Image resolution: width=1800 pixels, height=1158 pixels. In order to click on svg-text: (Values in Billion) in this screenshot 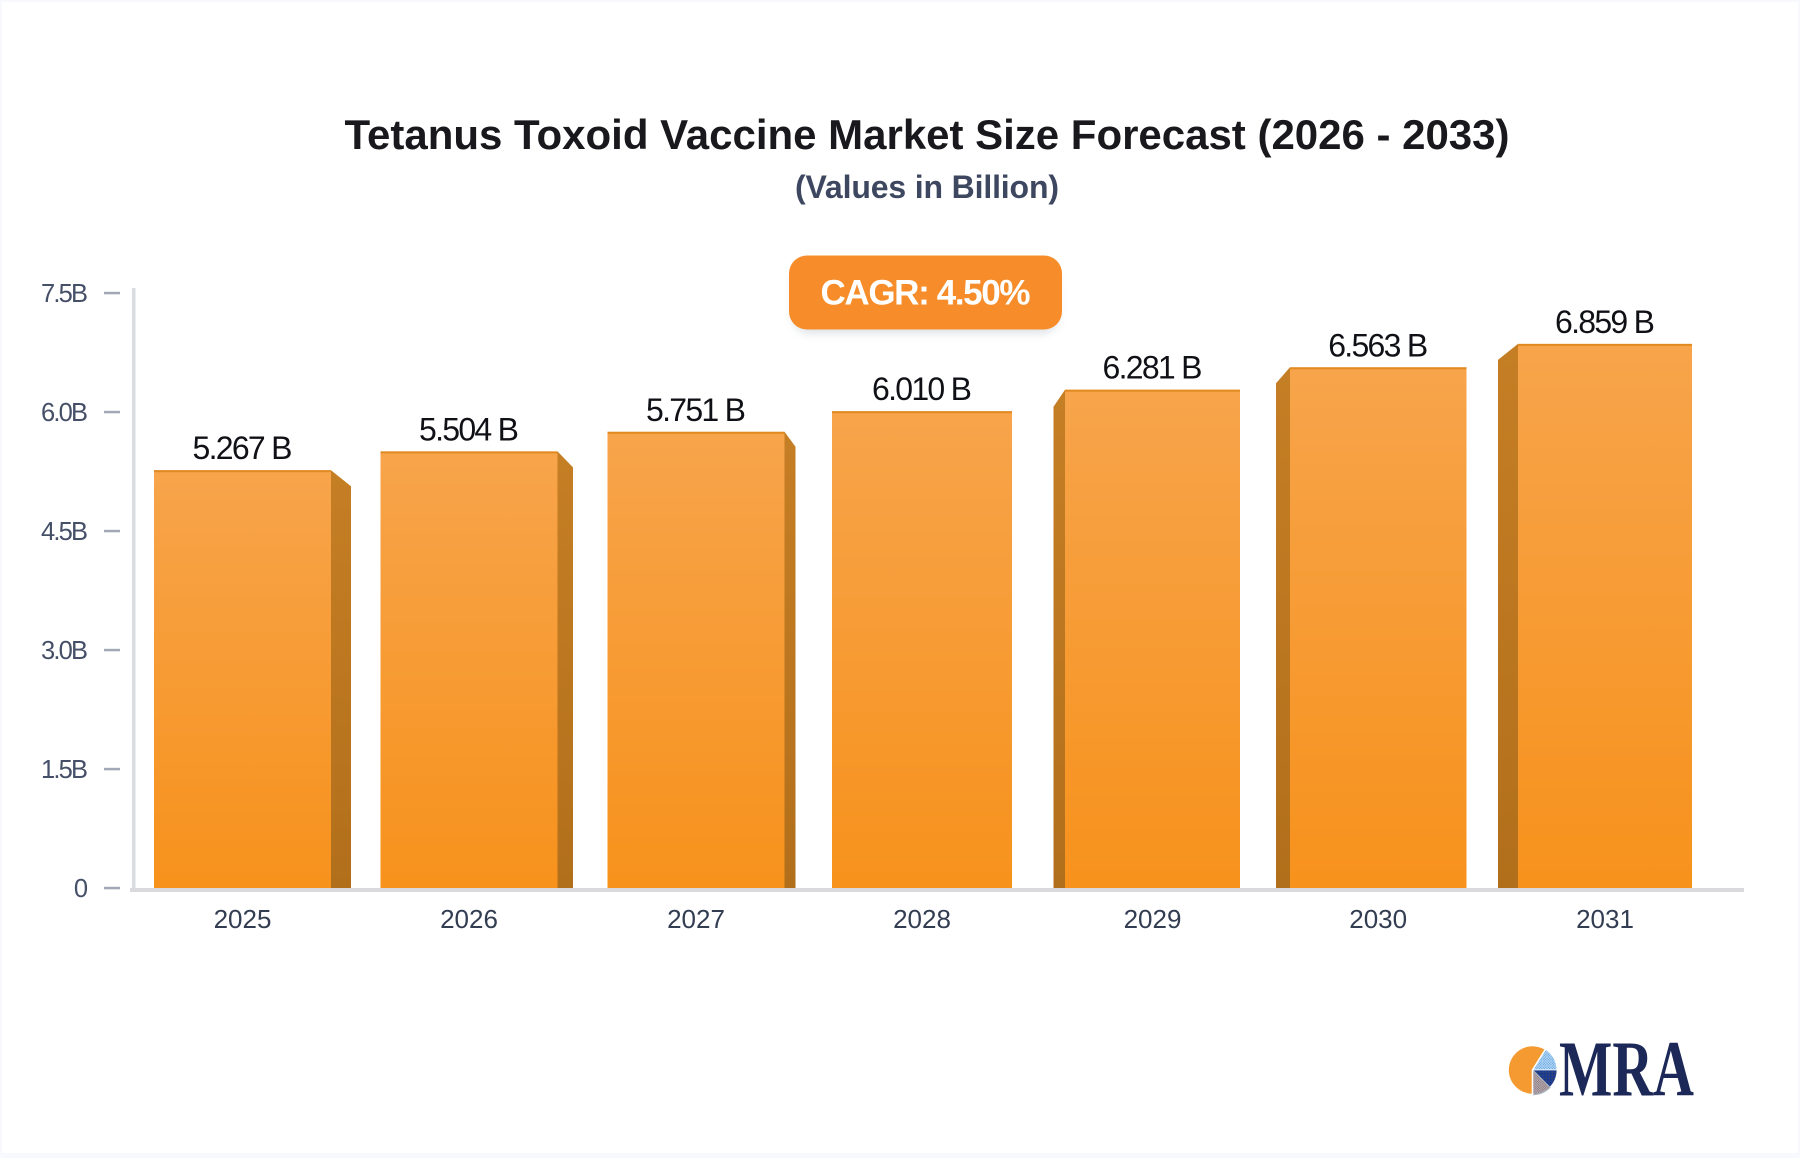, I will do `click(927, 187)`.